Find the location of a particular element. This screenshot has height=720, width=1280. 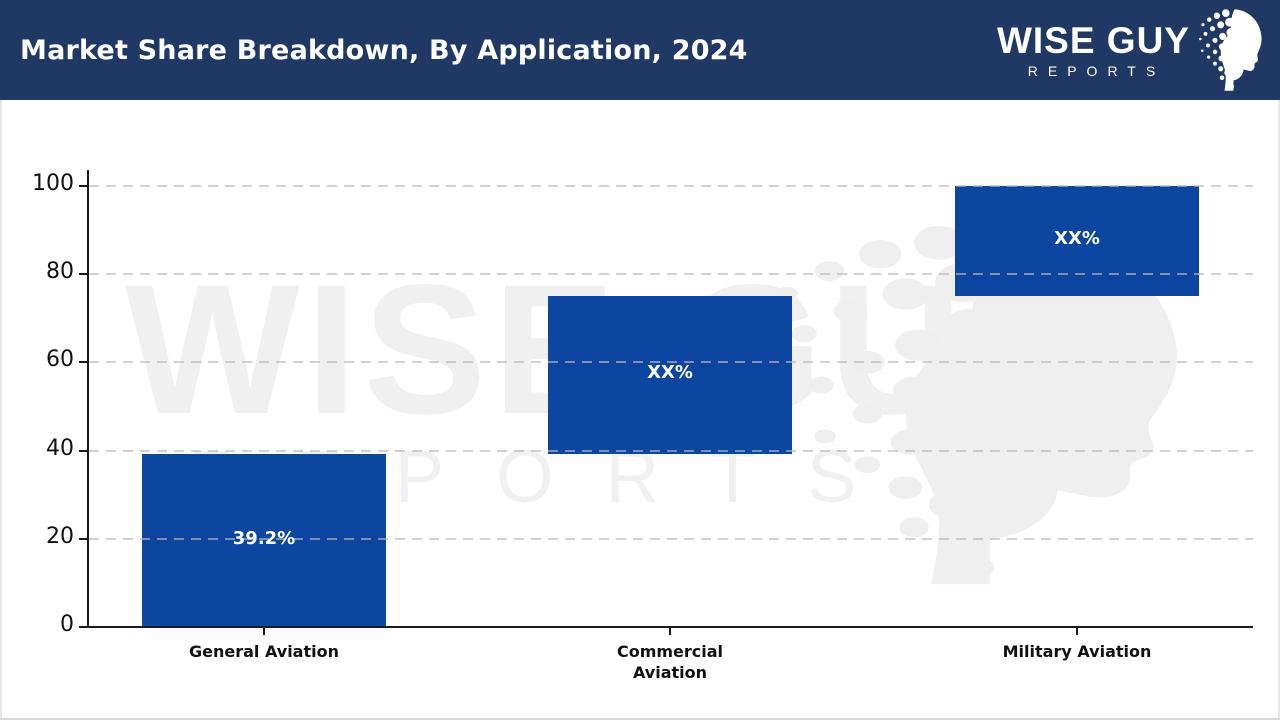

x-category-label: General Aviation is located at coordinates (264, 651).